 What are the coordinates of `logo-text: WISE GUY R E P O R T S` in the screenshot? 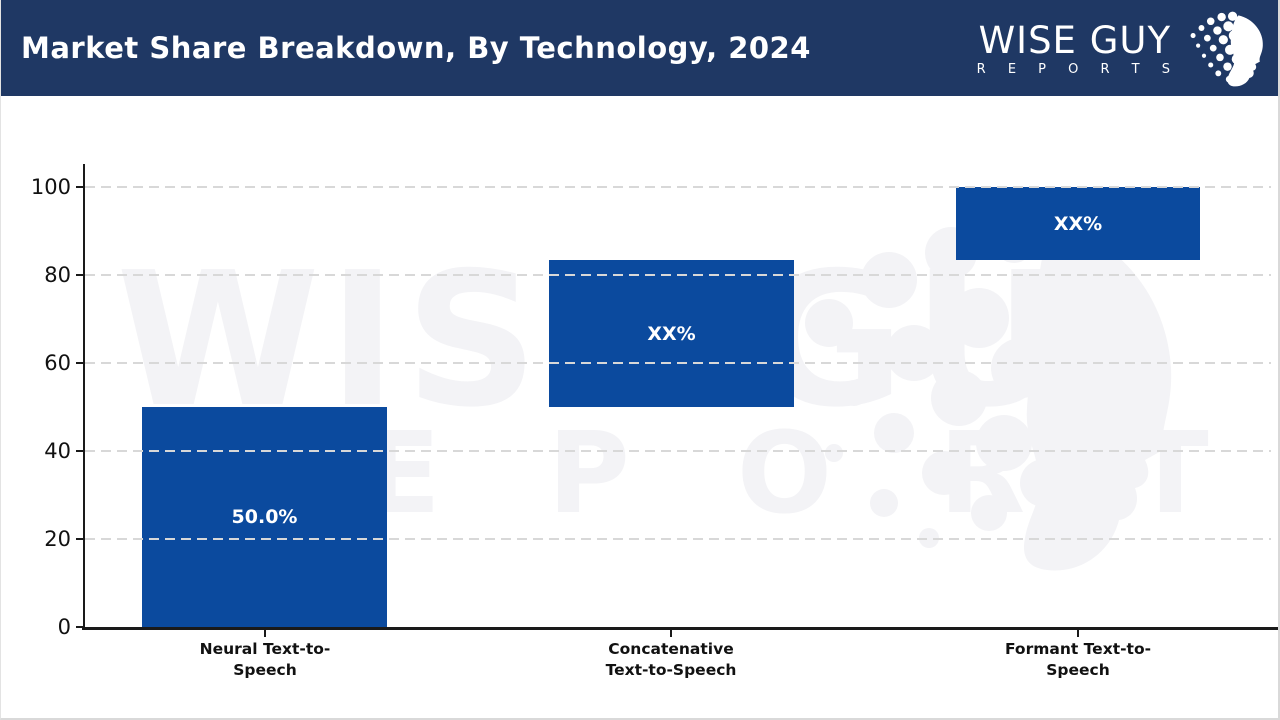 It's located at (1075, 48).